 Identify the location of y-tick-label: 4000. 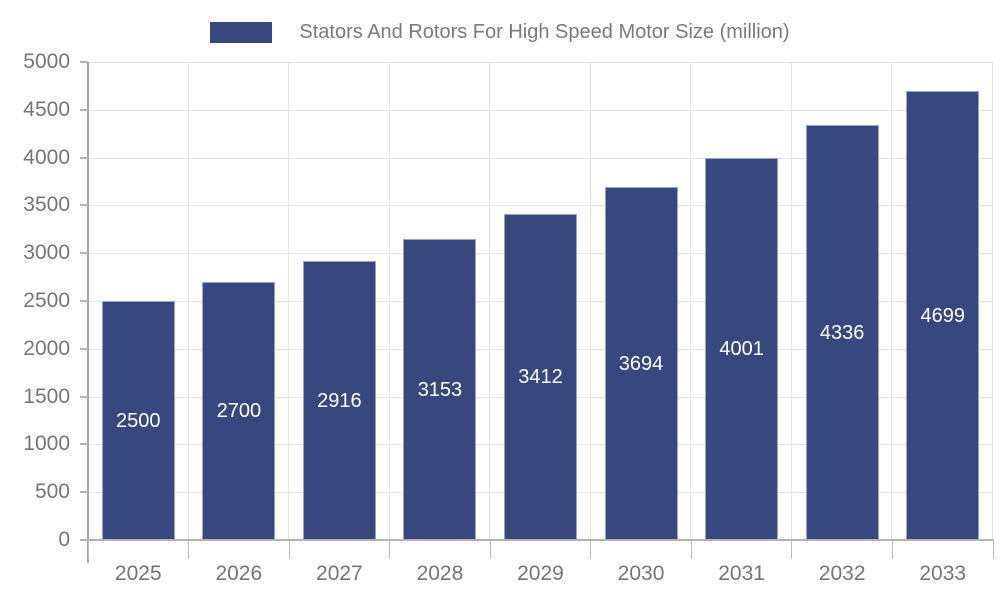
(46, 157).